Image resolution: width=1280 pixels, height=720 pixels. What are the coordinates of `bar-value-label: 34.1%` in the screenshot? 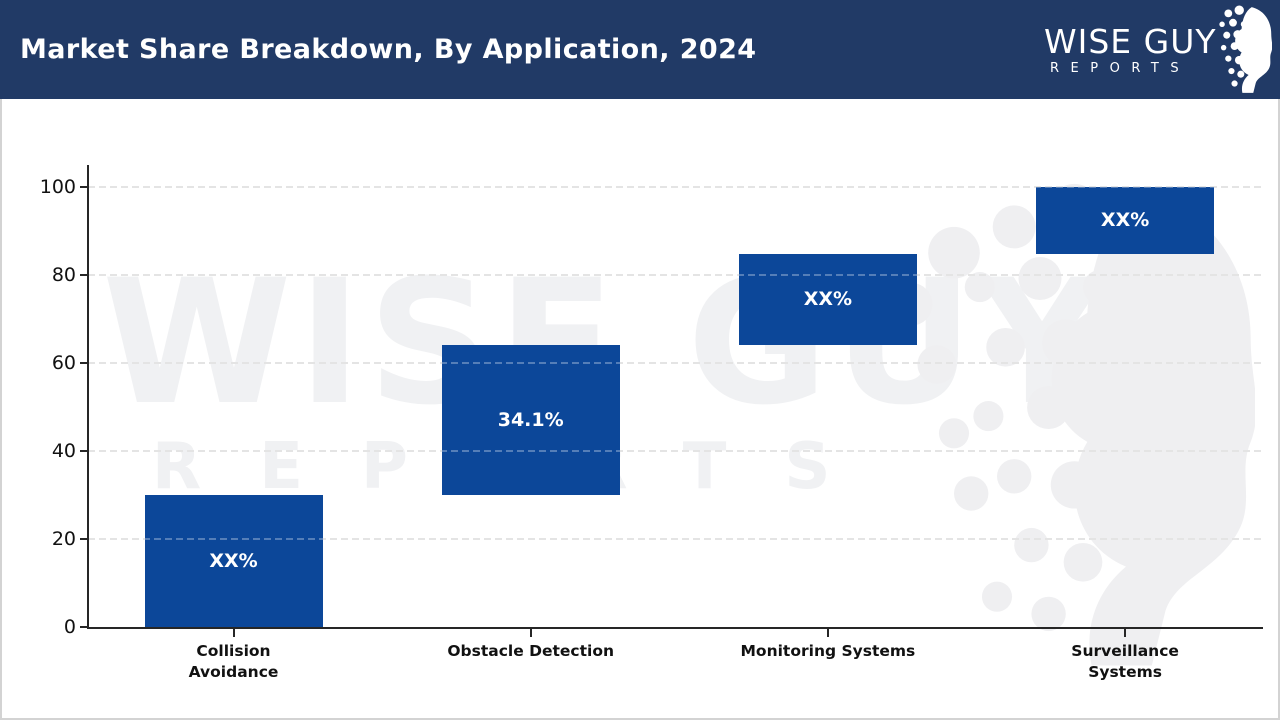 It's located at (530, 419).